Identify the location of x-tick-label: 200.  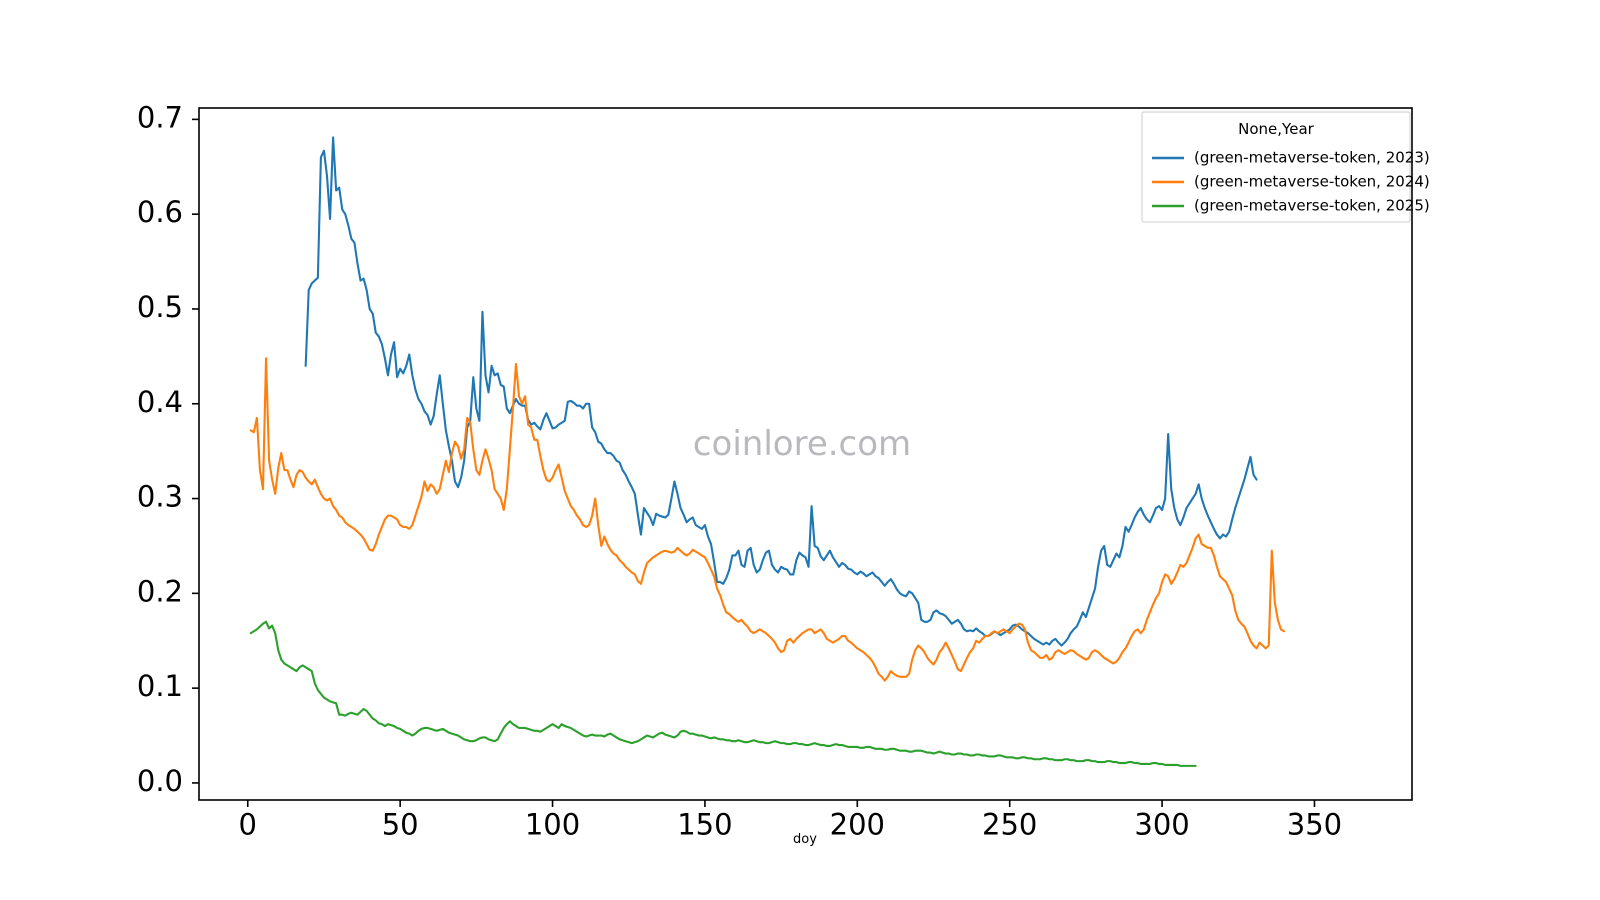
(857, 825).